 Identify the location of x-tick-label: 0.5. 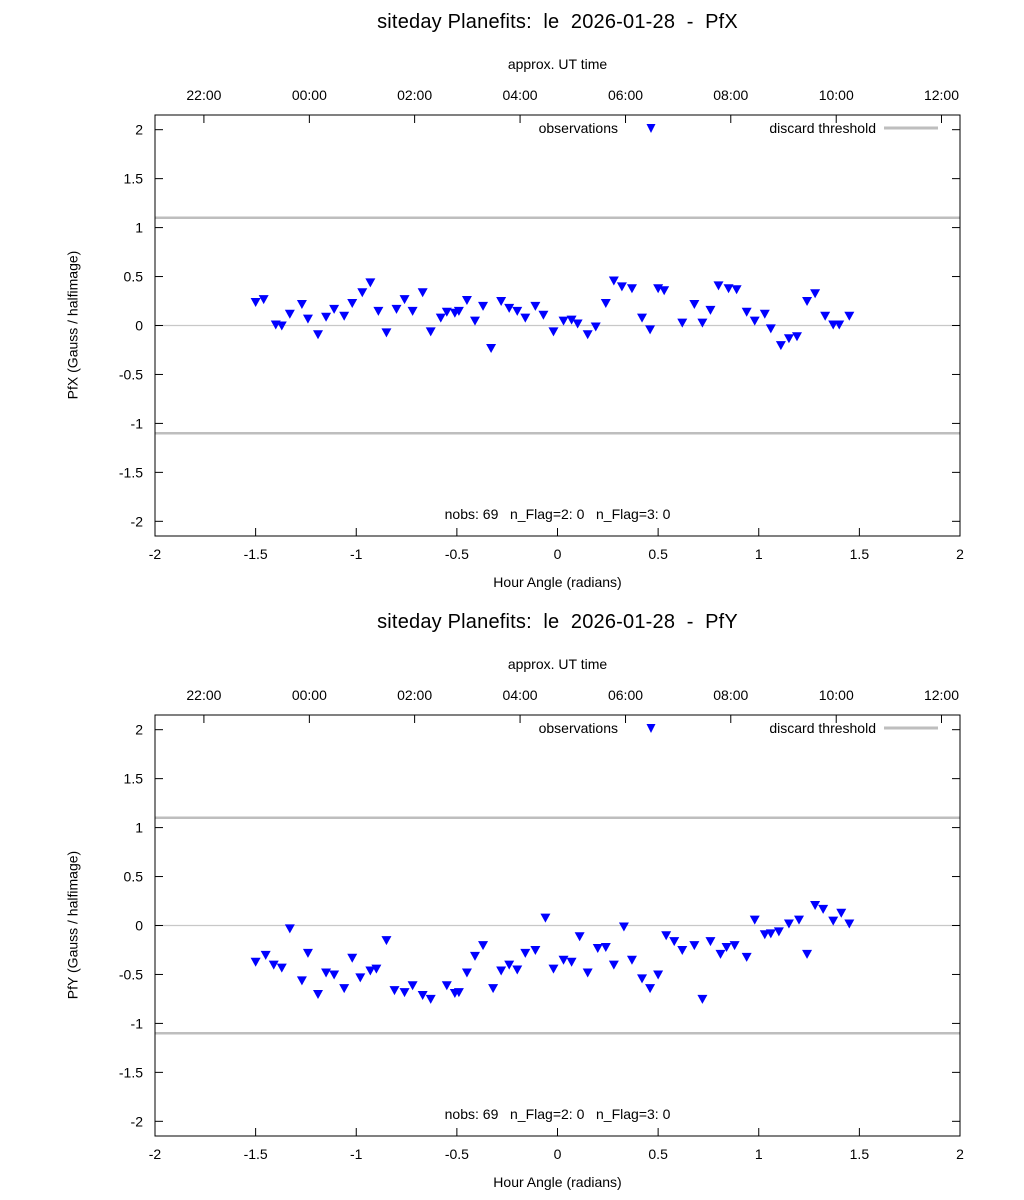
(658, 1154).